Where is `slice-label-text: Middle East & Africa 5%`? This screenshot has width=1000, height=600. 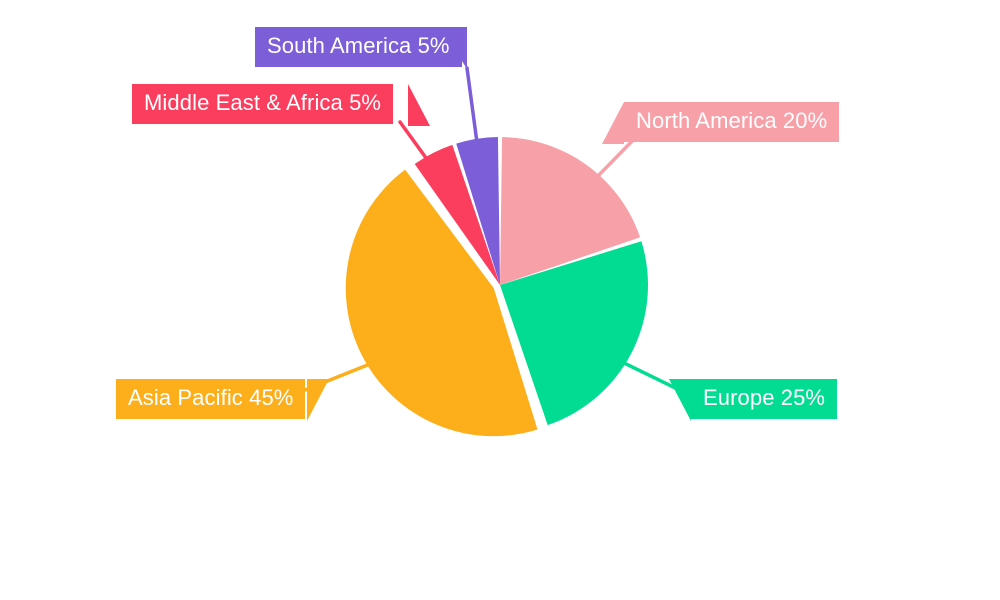
slice-label-text: Middle East & Africa 5% is located at coordinates (263, 102).